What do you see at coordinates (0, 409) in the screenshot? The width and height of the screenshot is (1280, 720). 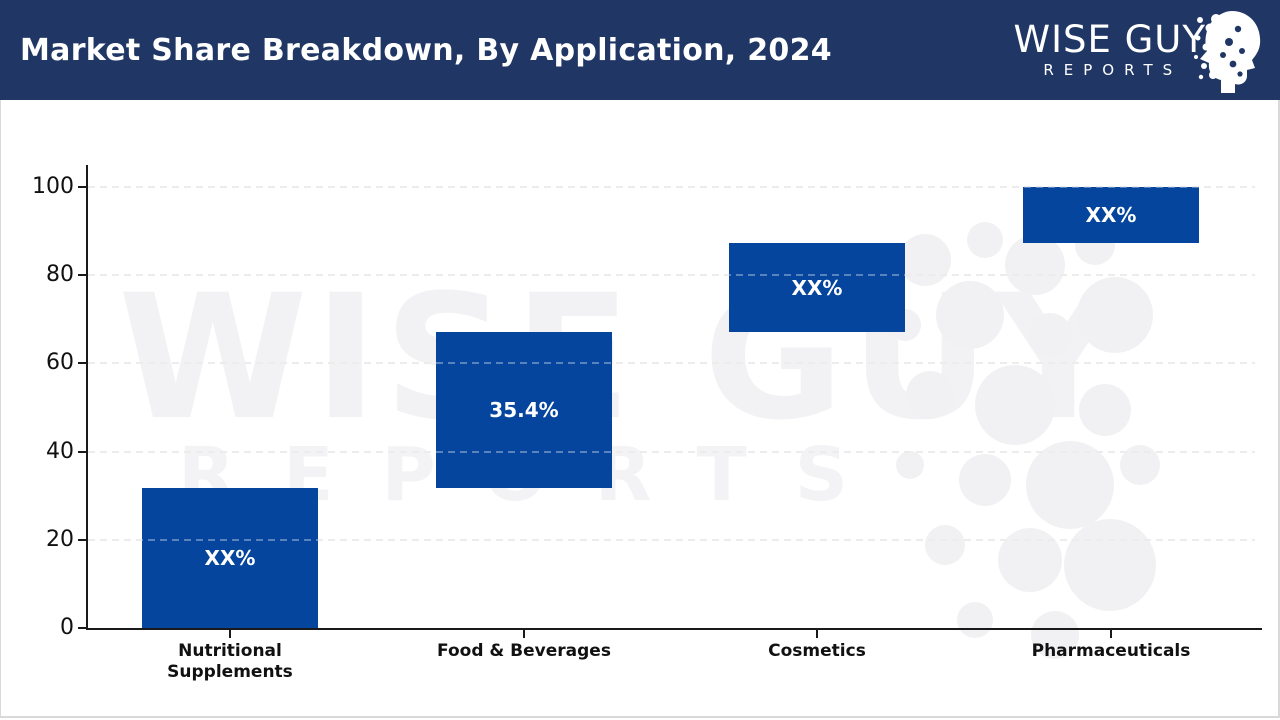 I see `left-border` at bounding box center [0, 409].